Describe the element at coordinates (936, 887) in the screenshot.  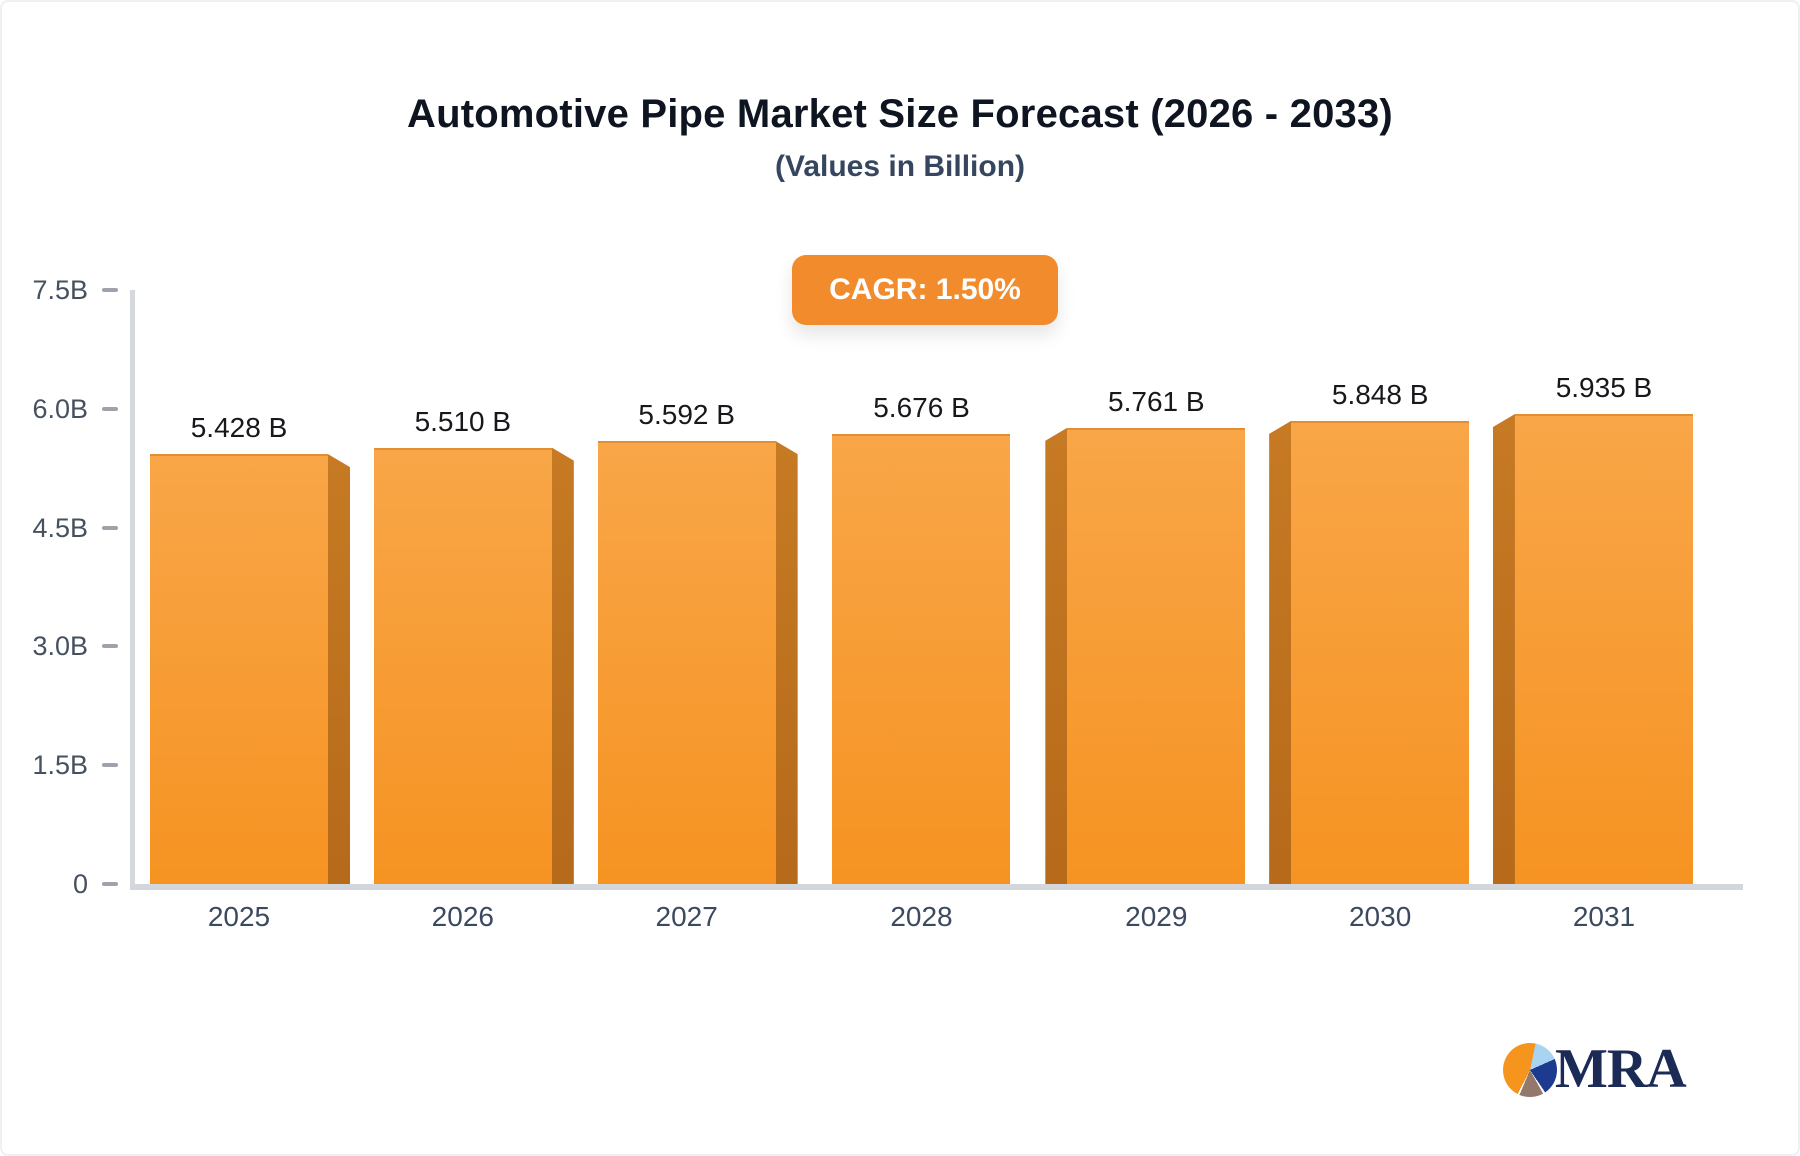
I see `x-axis-baseline` at that location.